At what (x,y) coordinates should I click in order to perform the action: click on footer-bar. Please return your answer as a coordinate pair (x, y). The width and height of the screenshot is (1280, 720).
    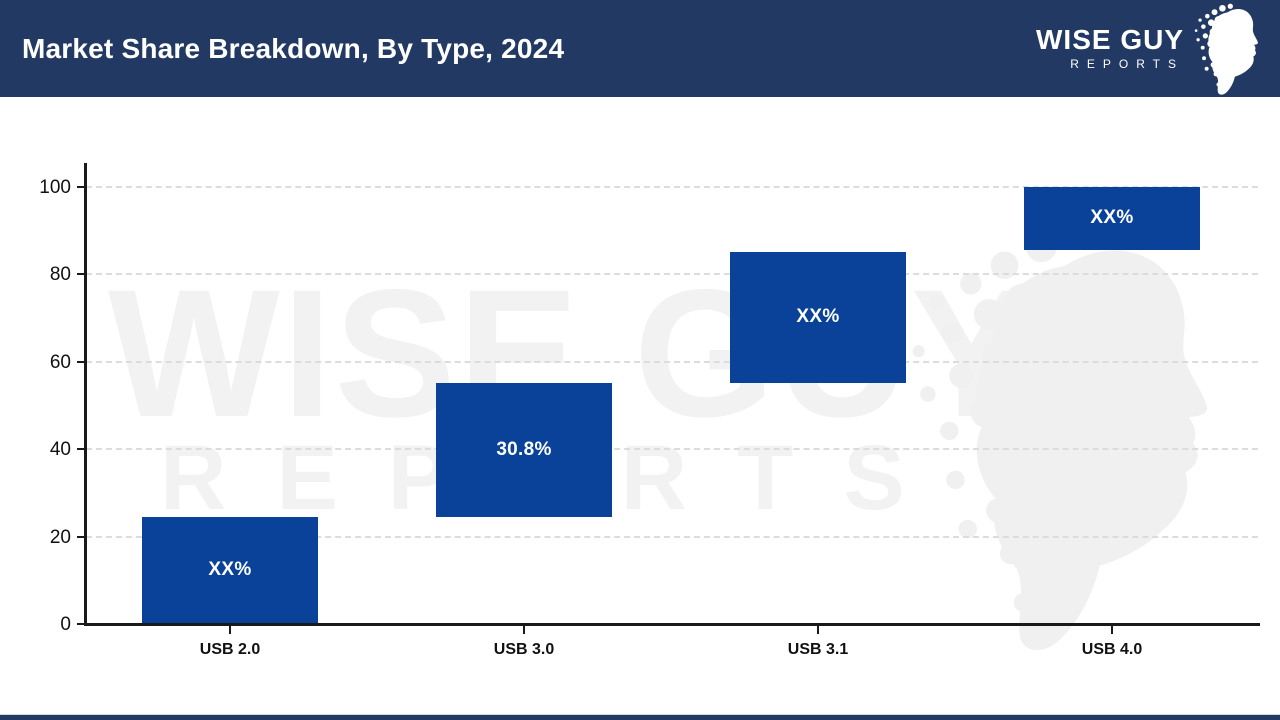
    Looking at the image, I should click on (640, 717).